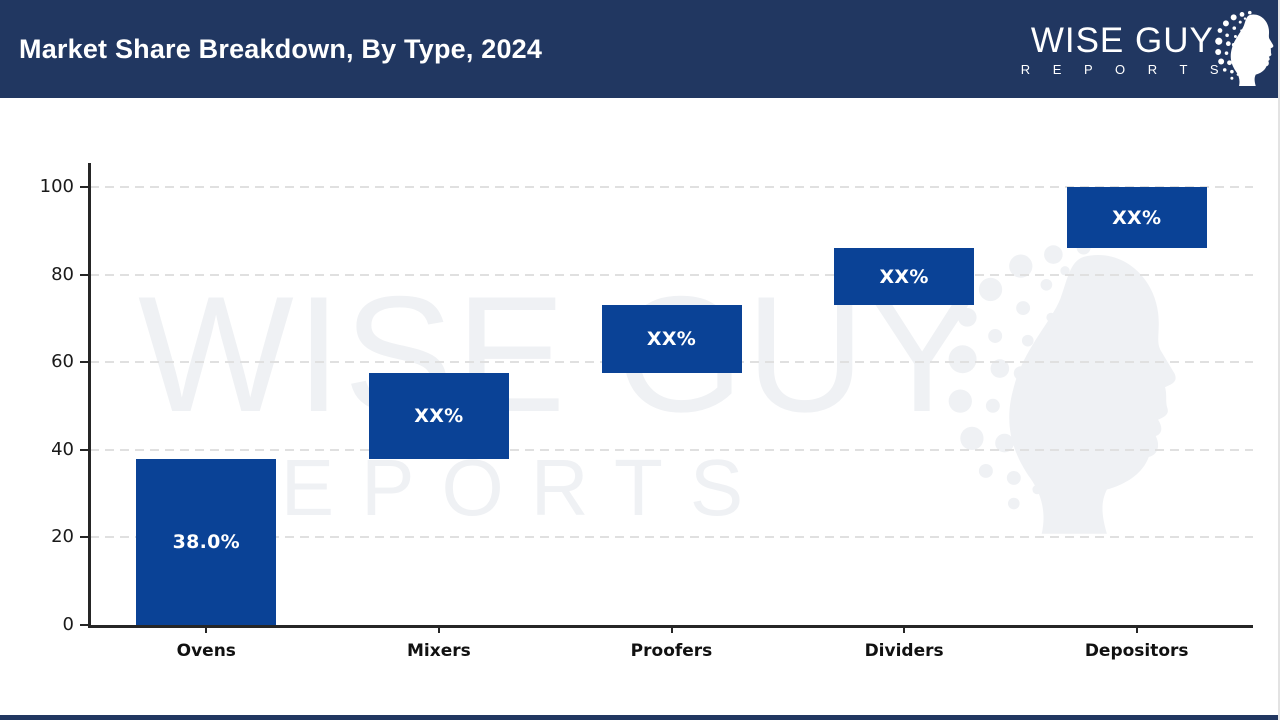  I want to click on category-label-mixers: Mixers, so click(439, 651).